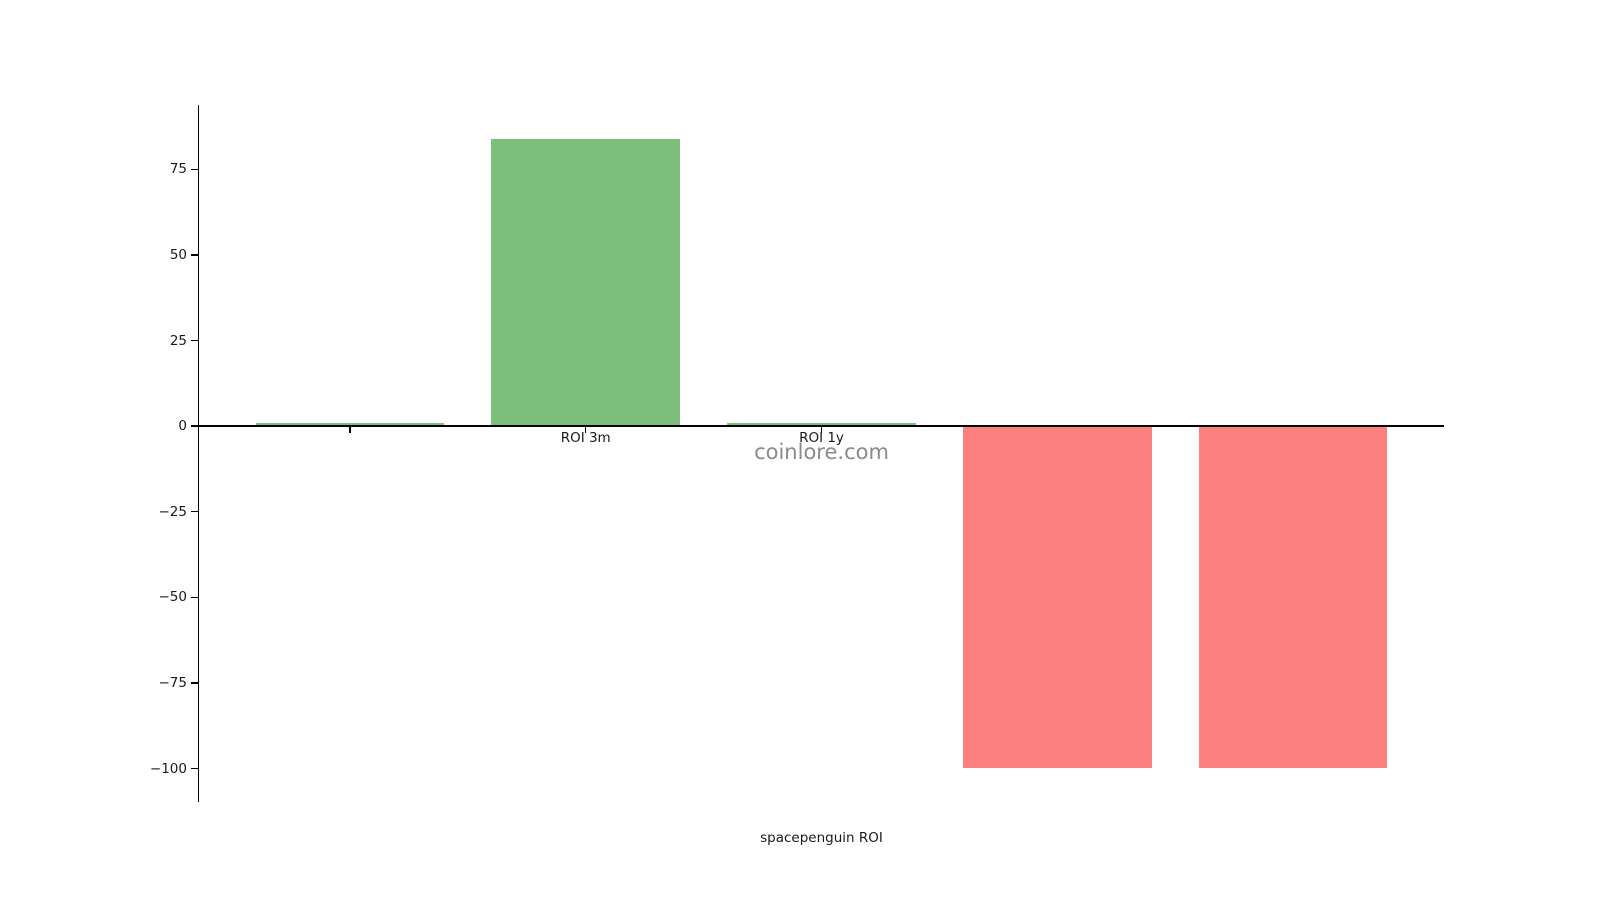 The image size is (1600, 900). Describe the element at coordinates (821, 838) in the screenshot. I see `x-axis-label: spacepenguin ROI` at that location.